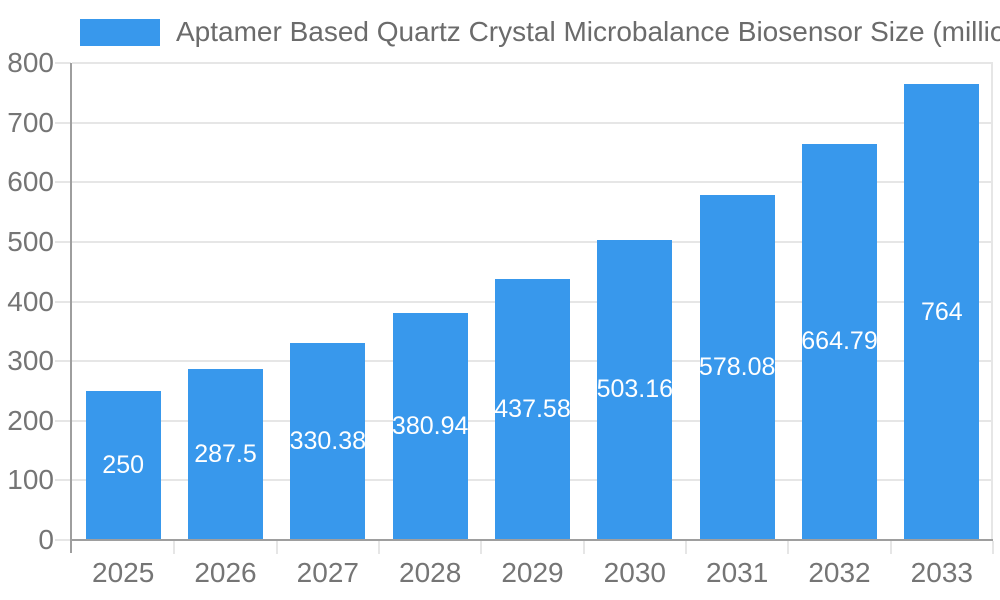 The image size is (1000, 600). I want to click on x-axis-label: 2029, so click(532, 572).